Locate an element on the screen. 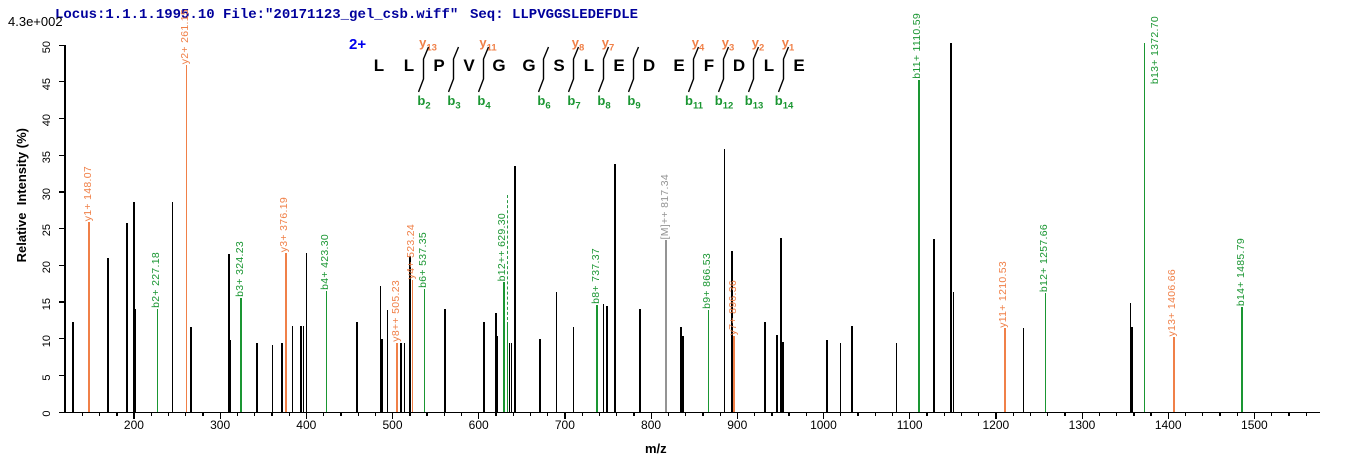  peak-label: y11+ 1210.53 is located at coordinates (1003, 294).